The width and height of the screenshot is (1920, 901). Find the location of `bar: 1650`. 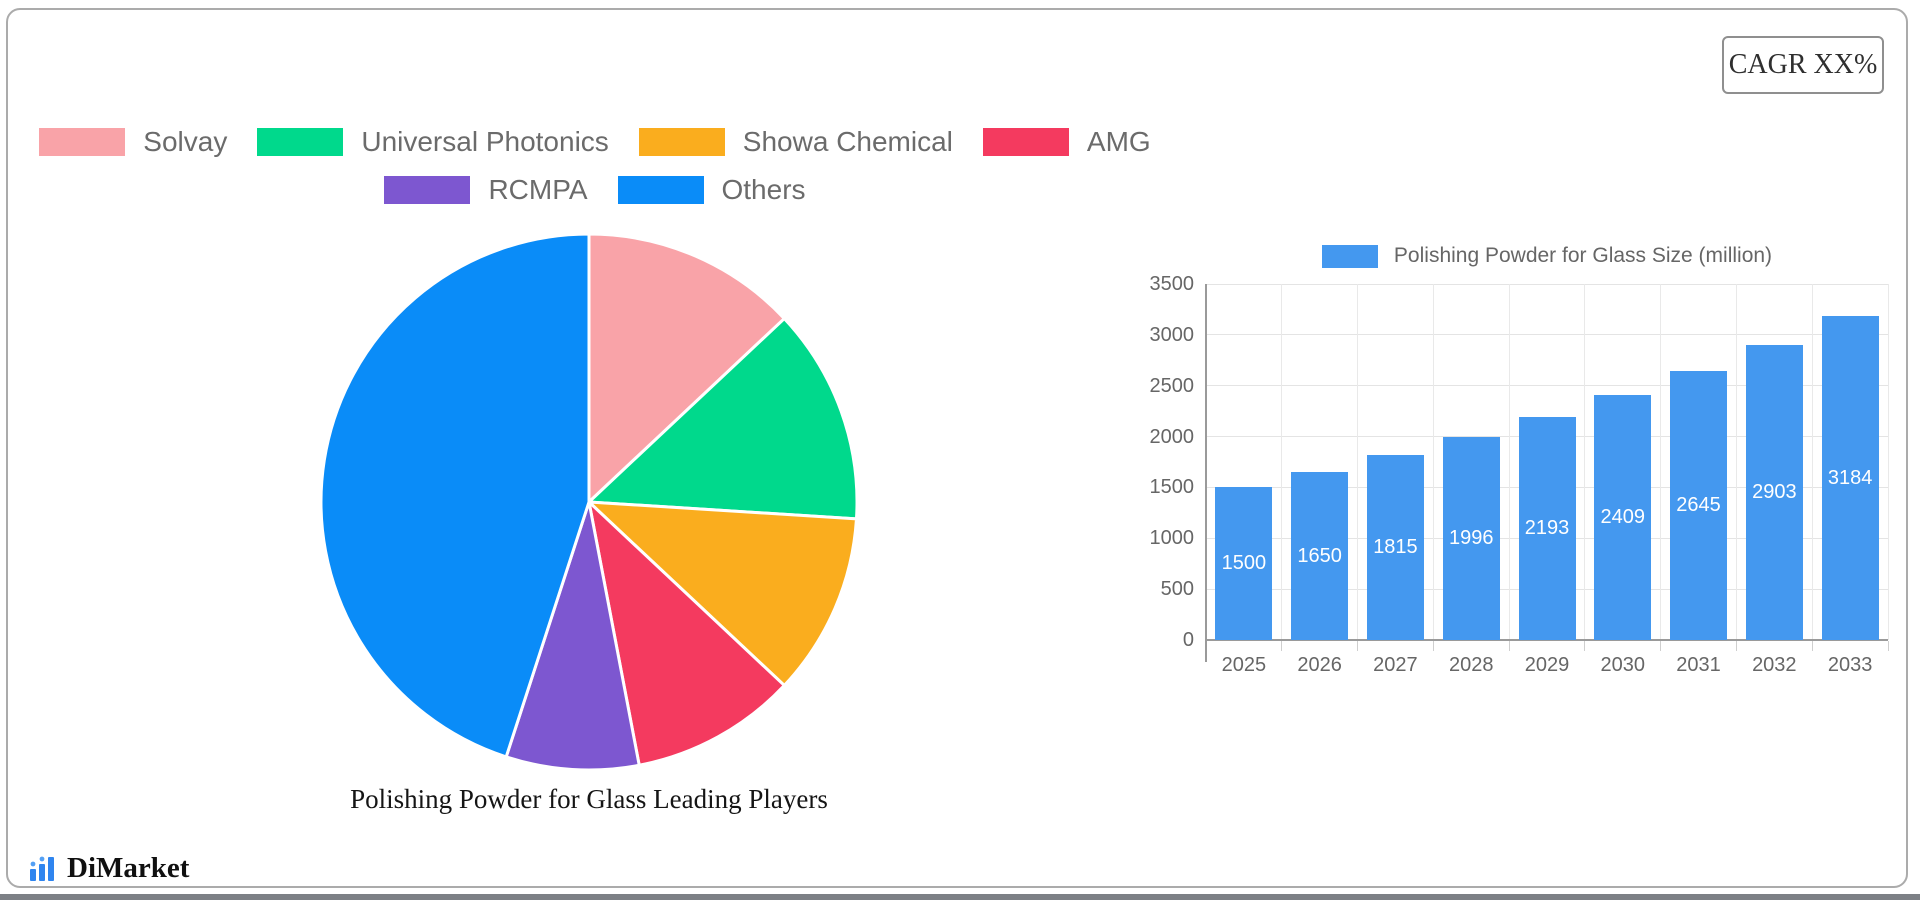

bar: 1650 is located at coordinates (1320, 556).